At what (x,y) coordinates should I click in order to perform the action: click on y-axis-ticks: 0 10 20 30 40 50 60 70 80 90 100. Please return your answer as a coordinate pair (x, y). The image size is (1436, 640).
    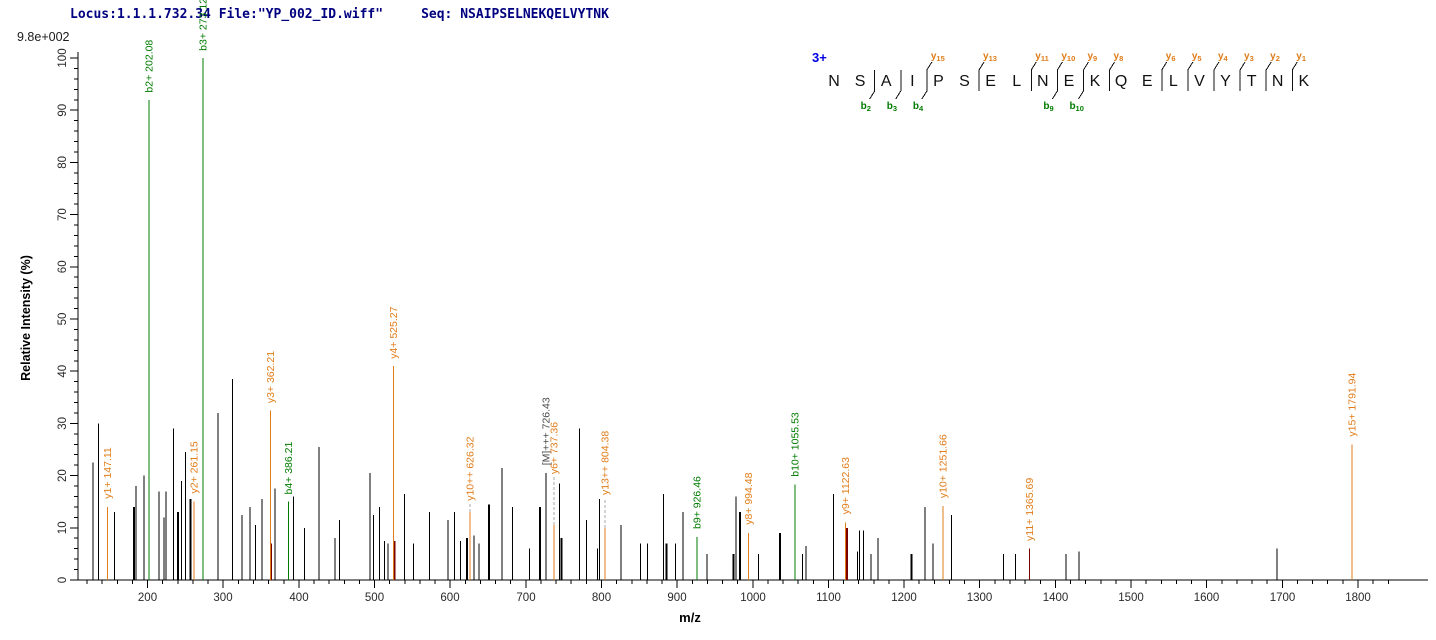
    Looking at the image, I should click on (67, 315).